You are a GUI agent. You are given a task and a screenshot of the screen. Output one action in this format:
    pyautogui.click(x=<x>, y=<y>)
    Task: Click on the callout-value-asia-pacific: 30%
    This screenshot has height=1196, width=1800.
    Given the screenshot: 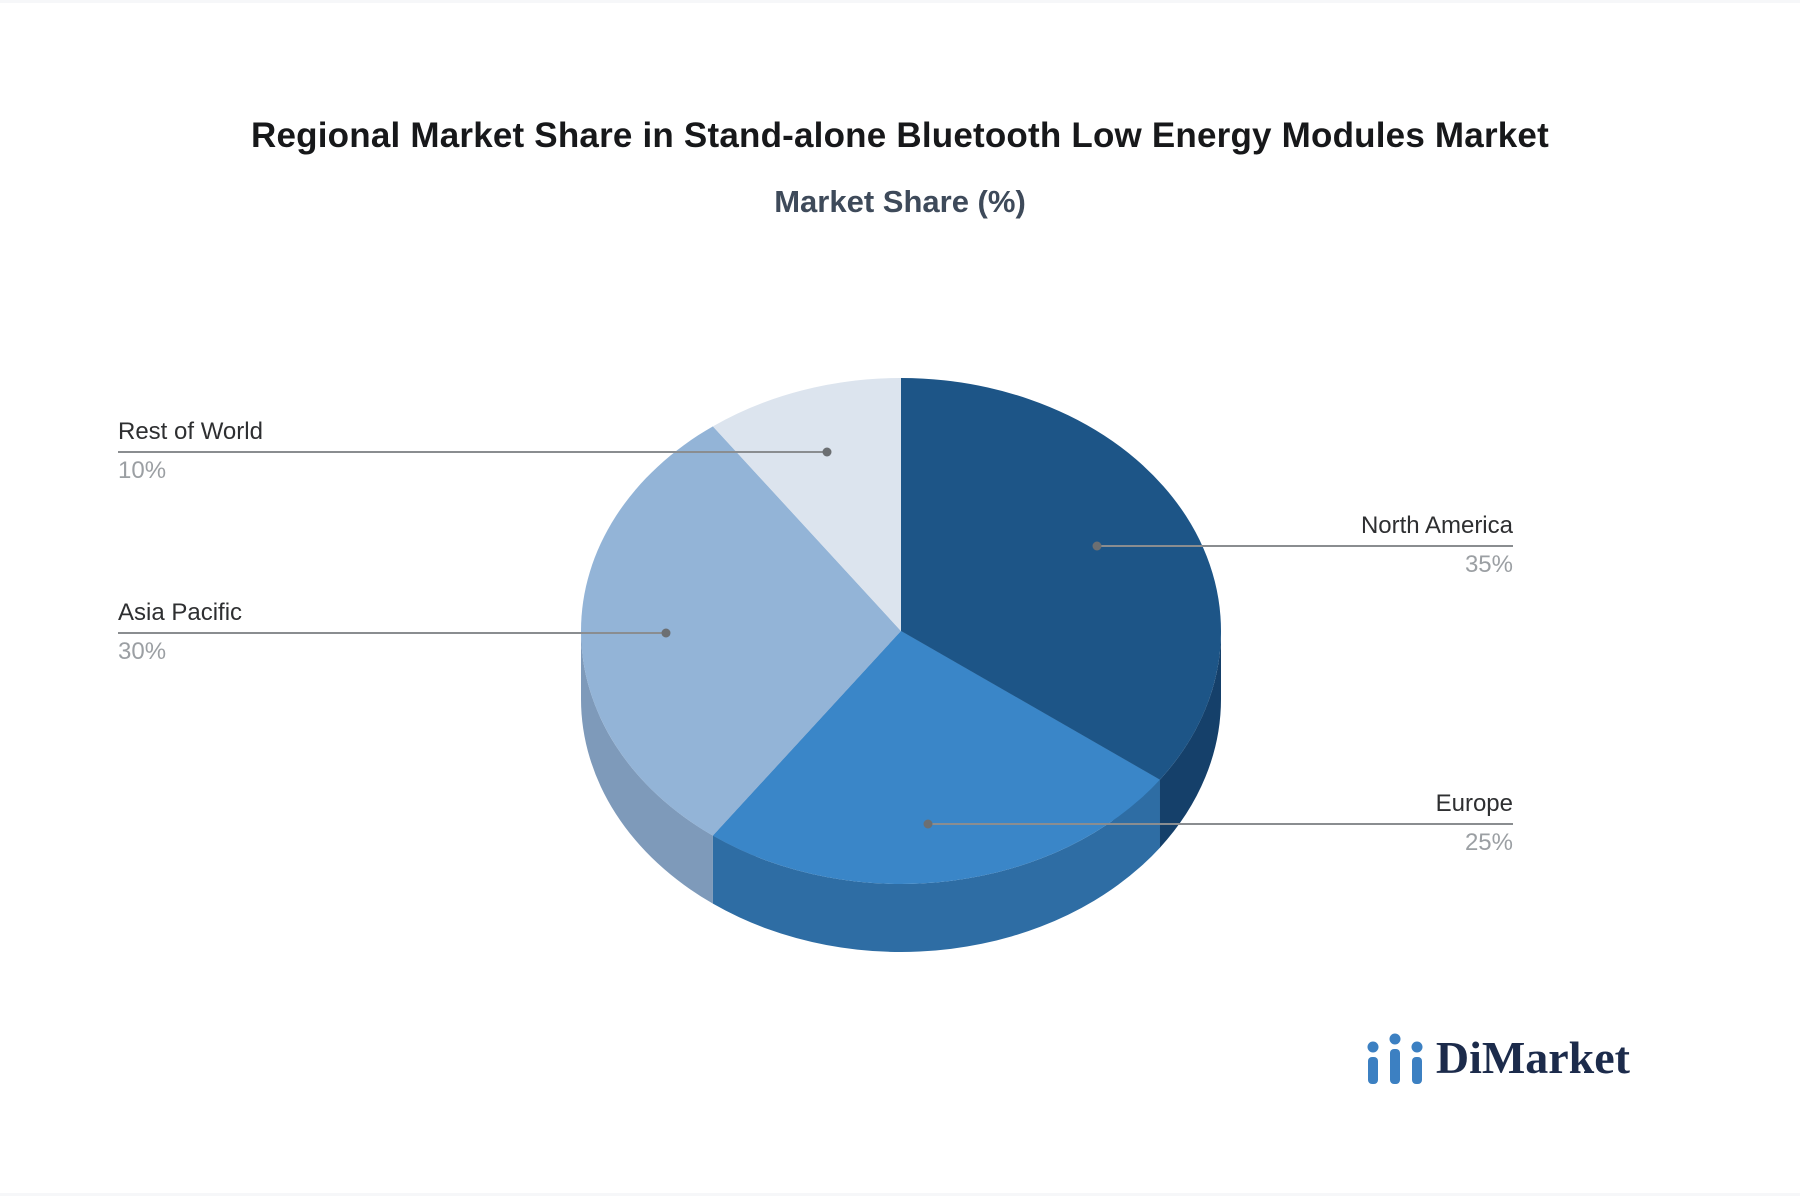 What is the action you would take?
    pyautogui.click(x=142, y=651)
    